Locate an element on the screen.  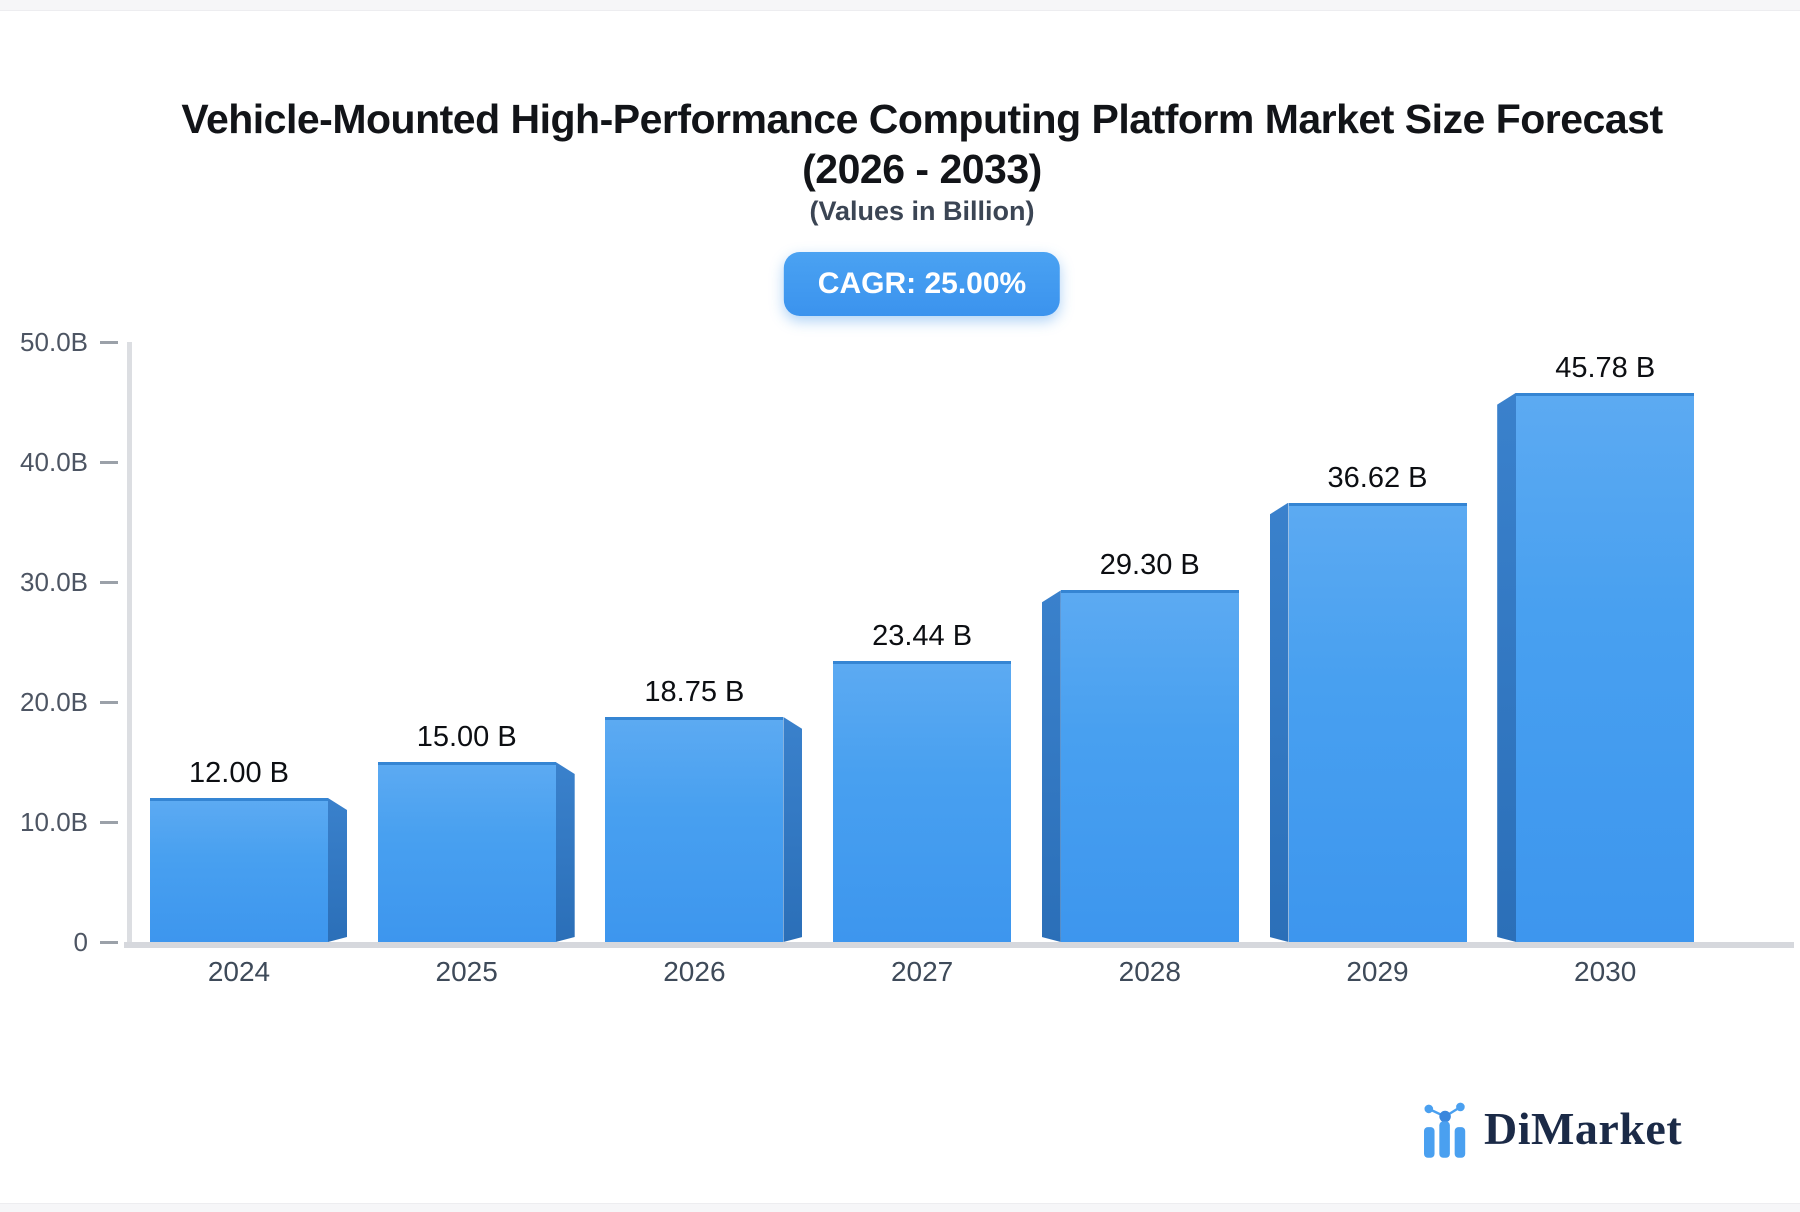
y-axis-tick-label: 30.0B is located at coordinates (54, 582).